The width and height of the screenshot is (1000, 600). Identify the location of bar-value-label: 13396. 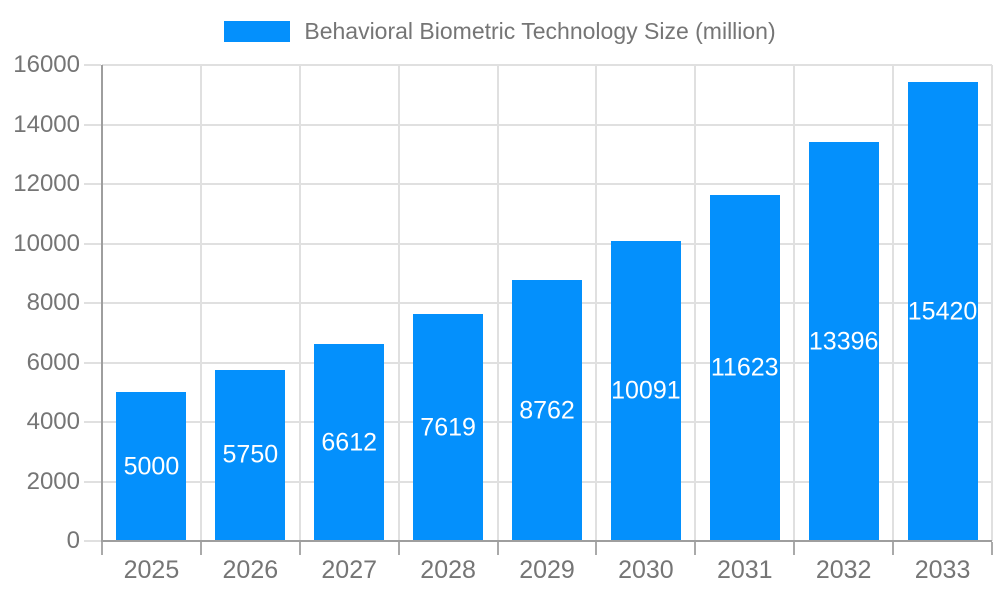
(843, 341).